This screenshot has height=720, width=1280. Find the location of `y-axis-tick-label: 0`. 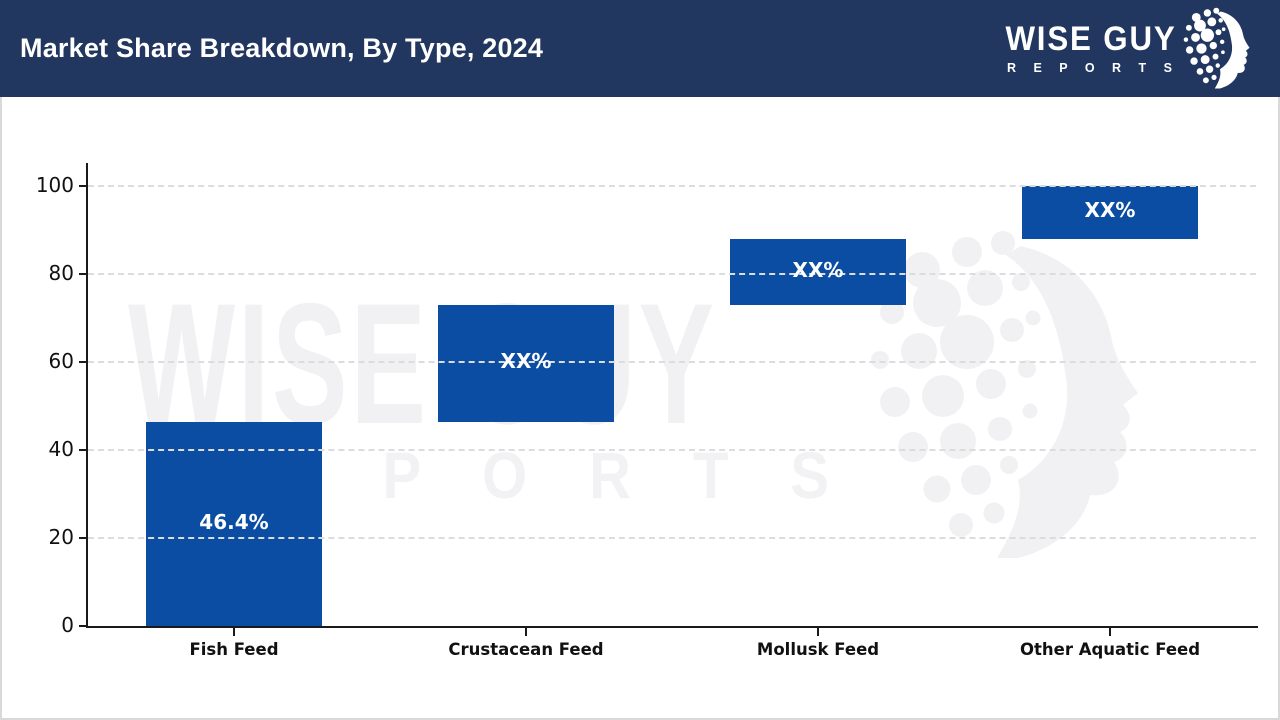

y-axis-tick-label: 0 is located at coordinates (67, 625).